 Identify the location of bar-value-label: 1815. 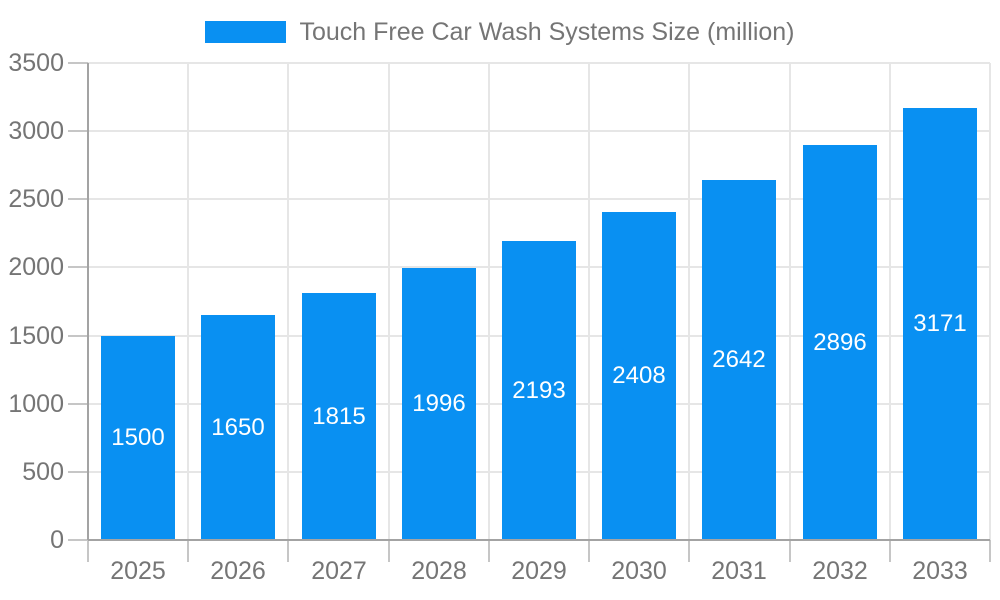
(339, 416).